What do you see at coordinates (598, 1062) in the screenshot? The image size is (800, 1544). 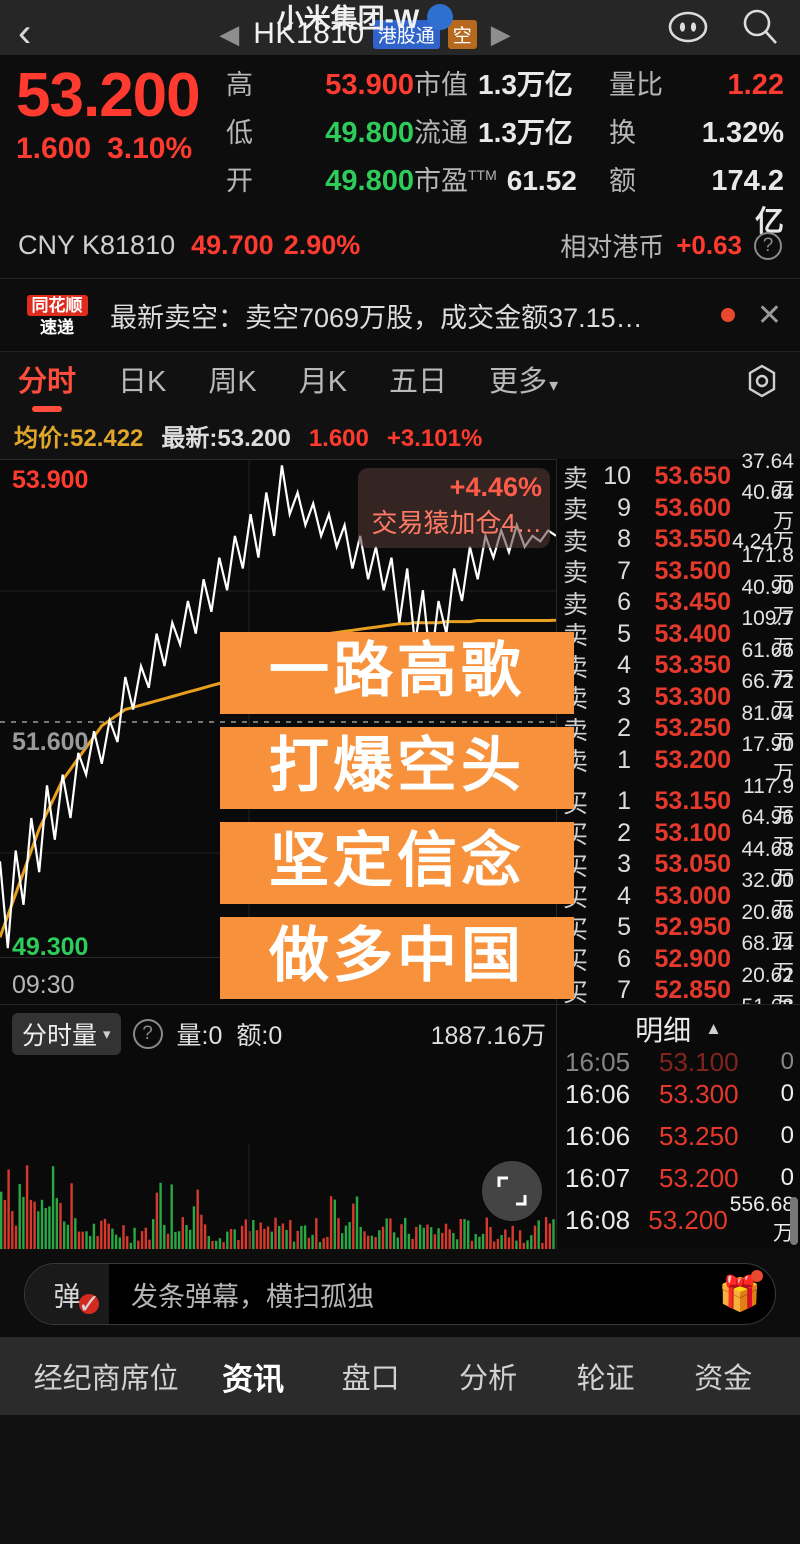 I see `detail-time: 16:05` at bounding box center [598, 1062].